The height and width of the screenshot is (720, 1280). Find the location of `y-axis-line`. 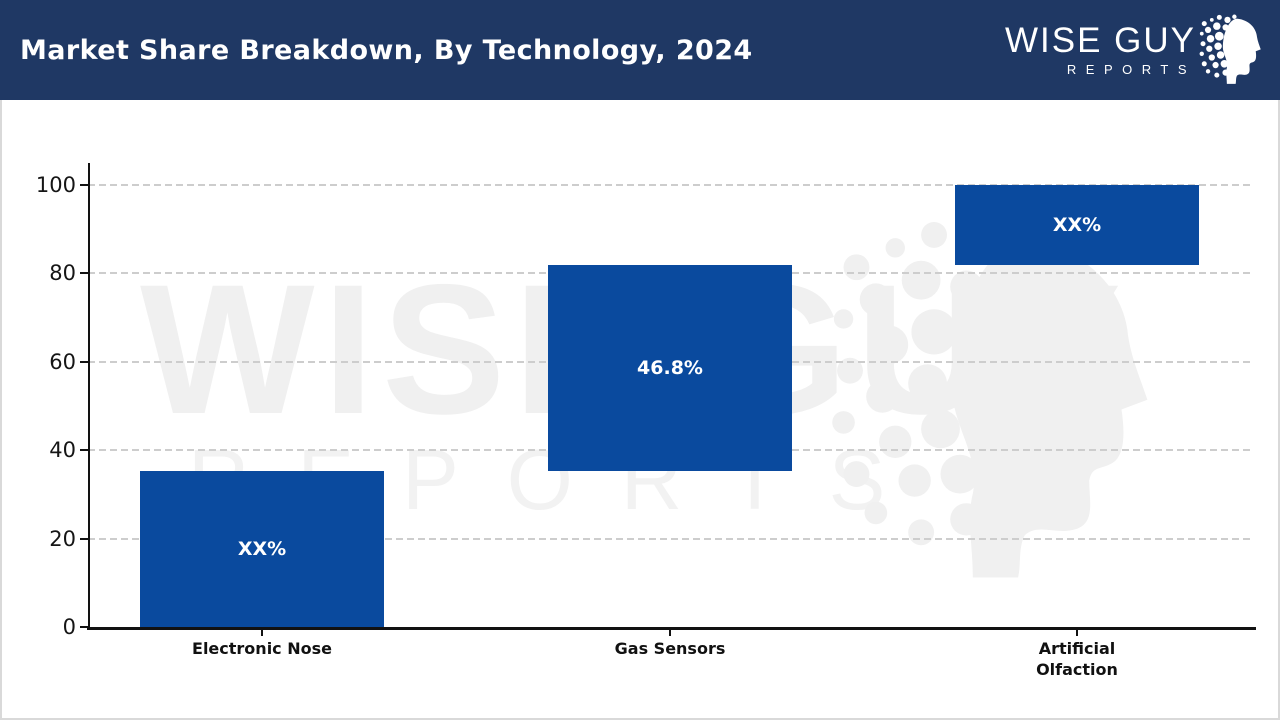

y-axis-line is located at coordinates (89, 396).